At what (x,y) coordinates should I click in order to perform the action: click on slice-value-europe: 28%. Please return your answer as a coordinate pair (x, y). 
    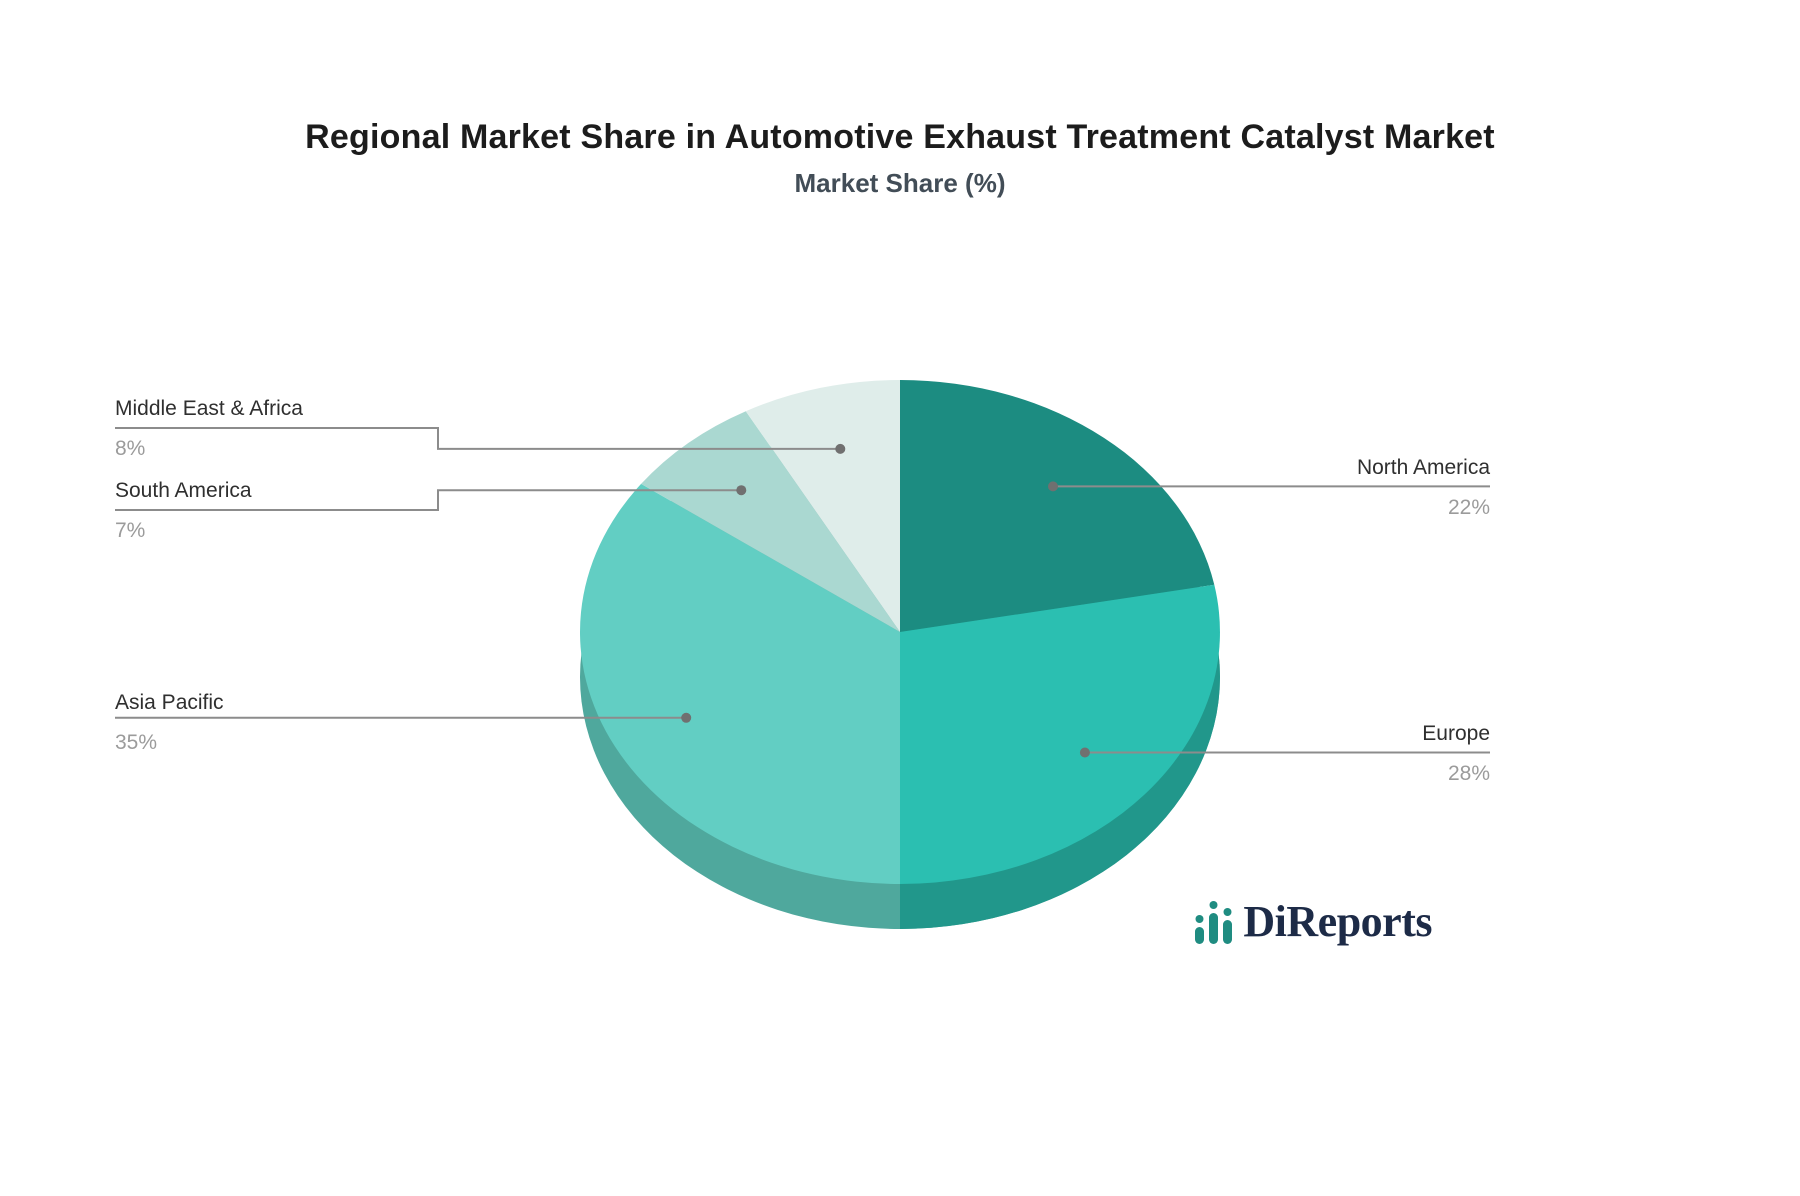
    Looking at the image, I should click on (1468, 773).